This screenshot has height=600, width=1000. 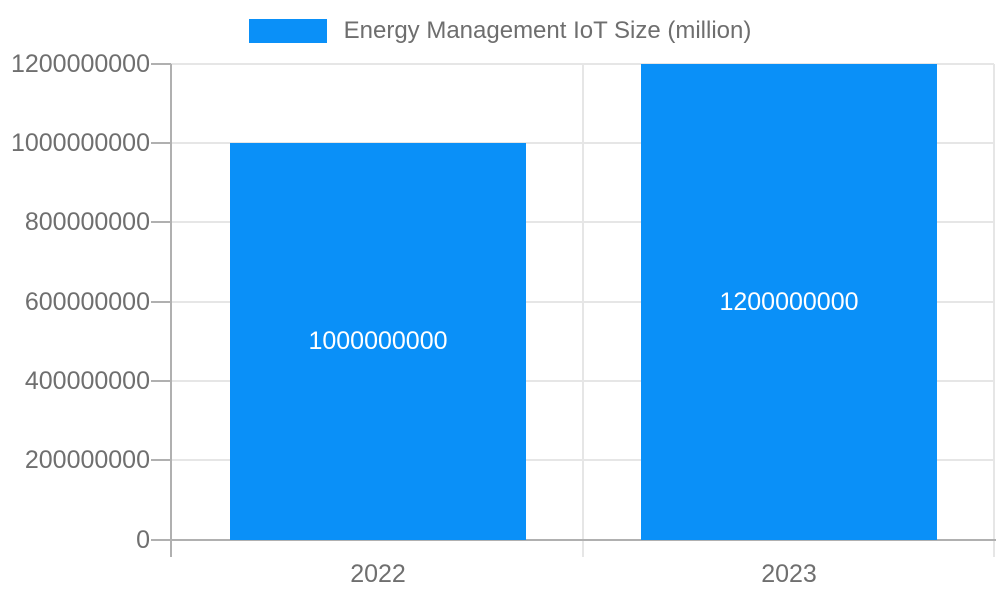 I want to click on y-axis-line, so click(x=171, y=310).